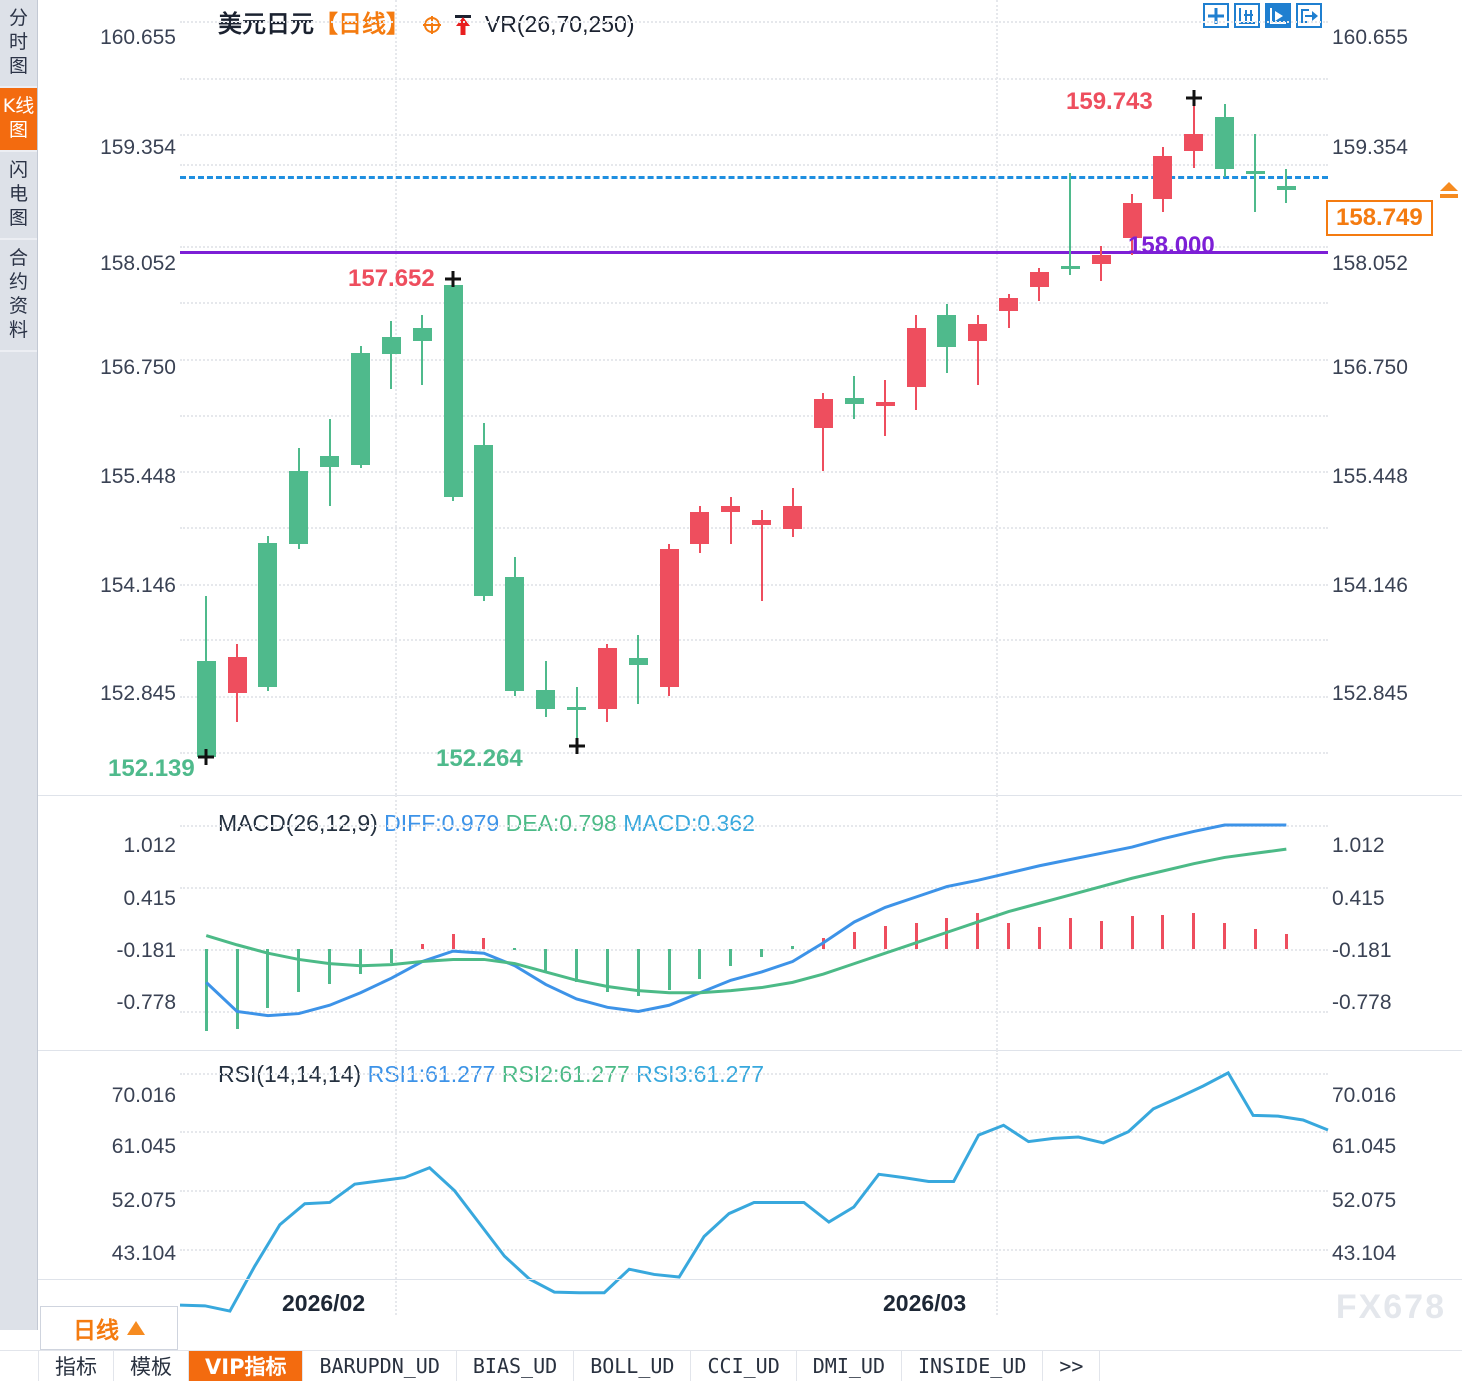 Image resolution: width=1462 pixels, height=1381 pixels. I want to click on crosshair-tool-button, so click(1216, 15).